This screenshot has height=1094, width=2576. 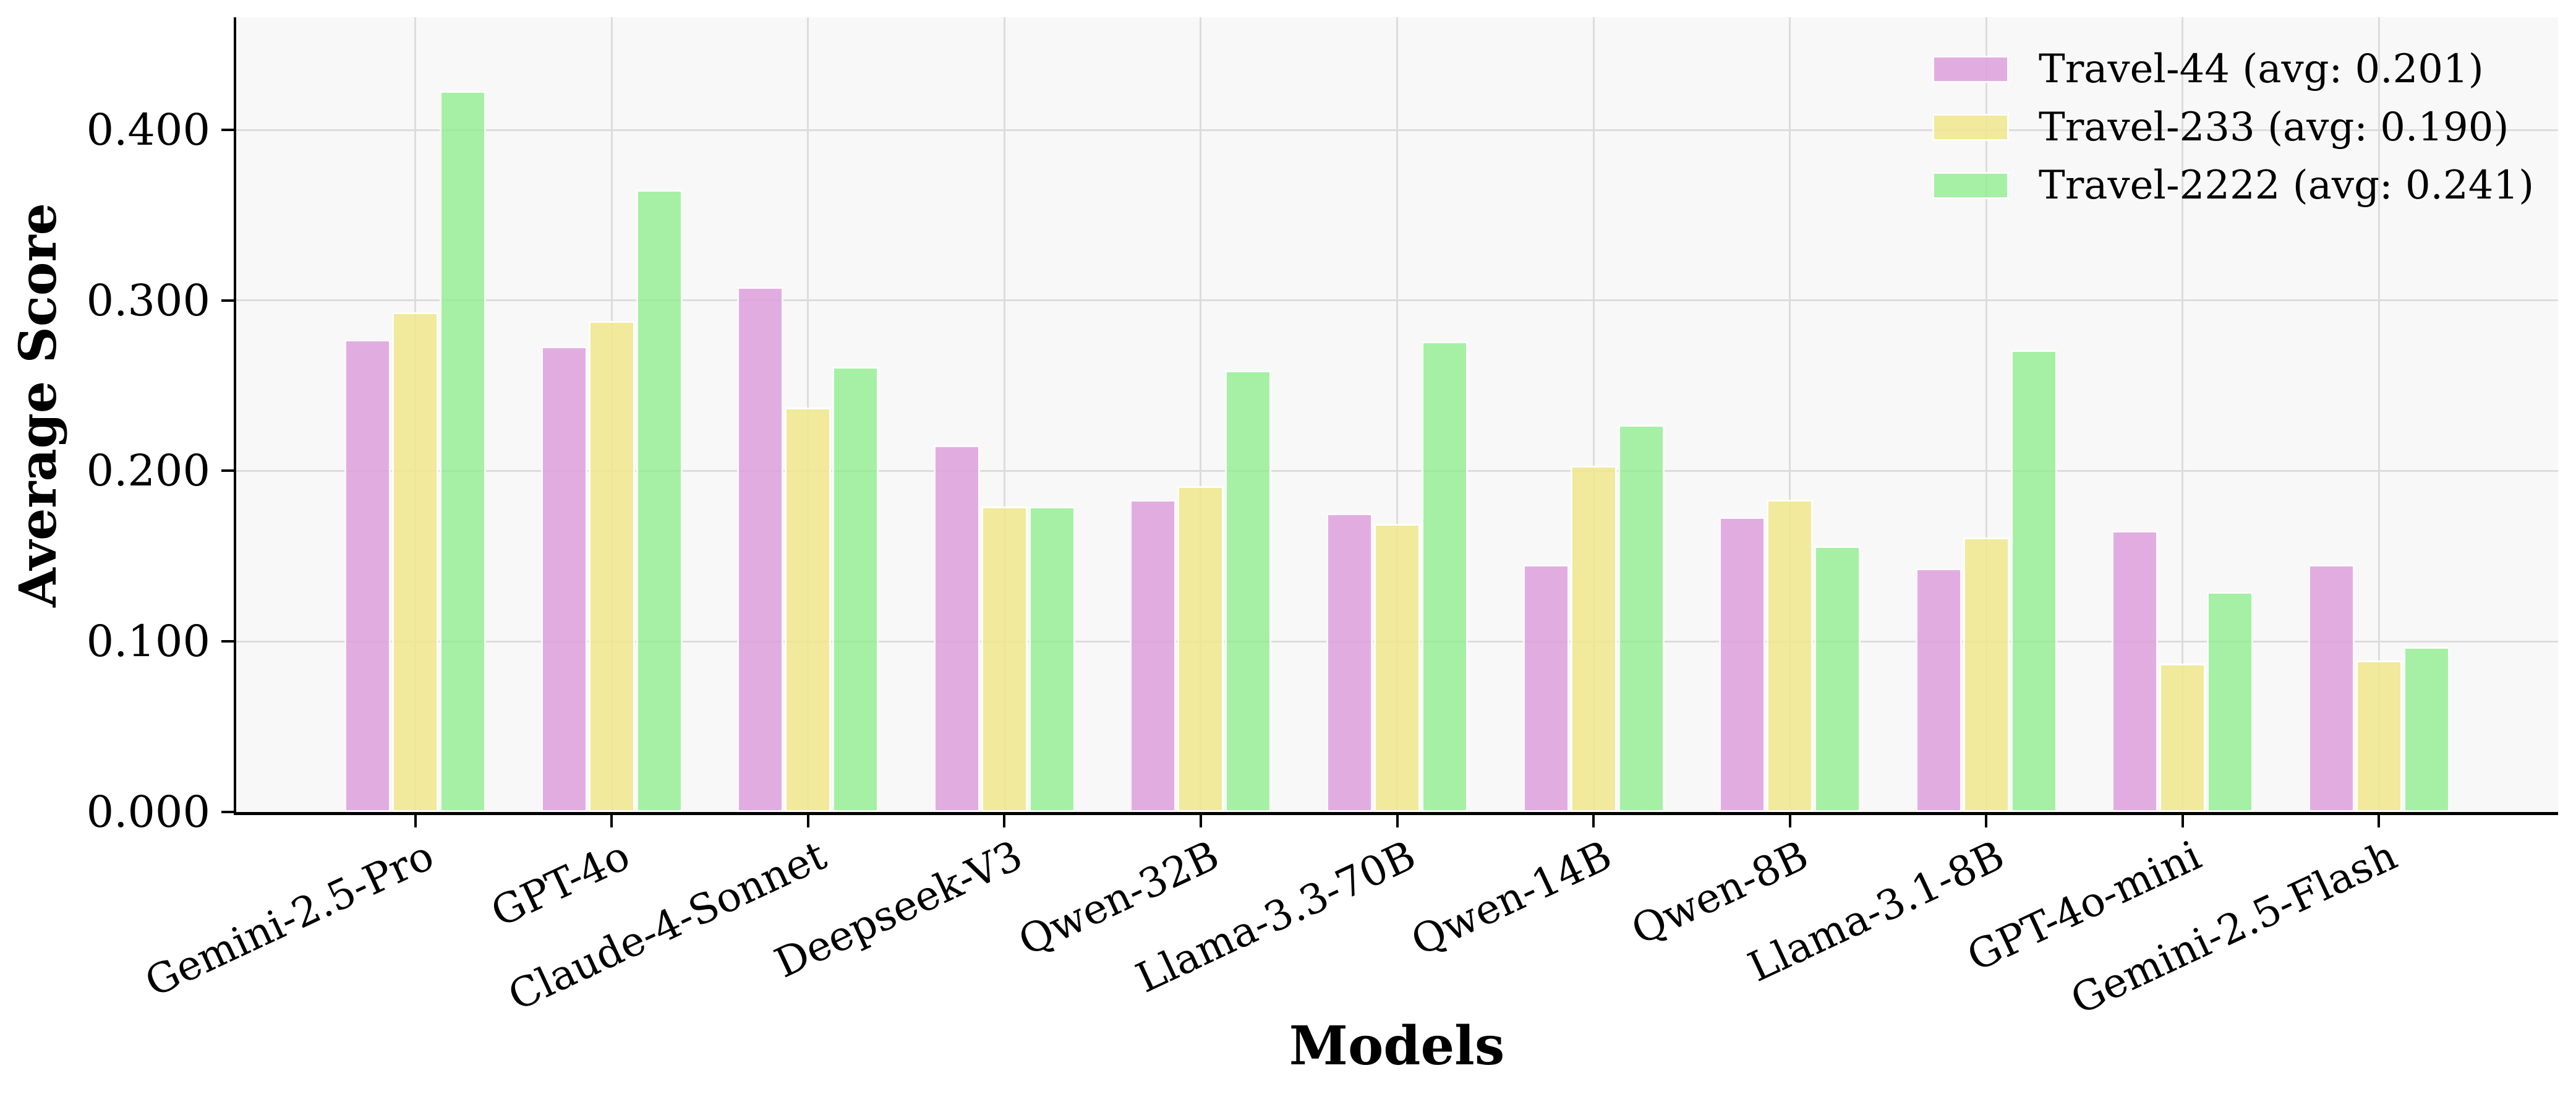 I want to click on legend-row: Travel-2222 (avg: 0.241), so click(x=2233, y=186).